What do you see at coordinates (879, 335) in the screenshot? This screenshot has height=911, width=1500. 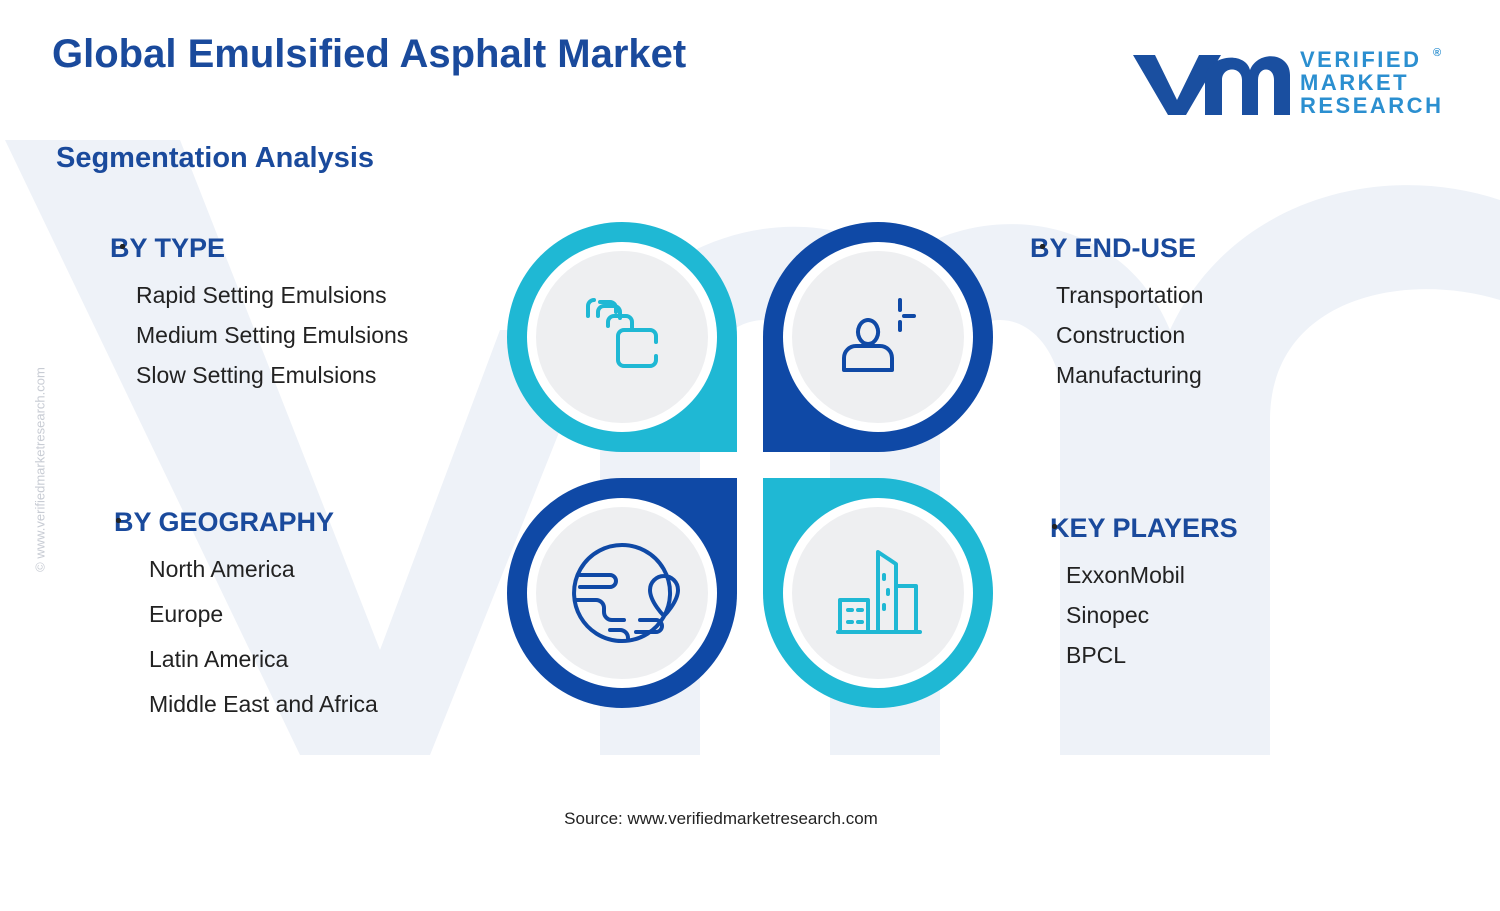 I see `icon-end-use` at bounding box center [879, 335].